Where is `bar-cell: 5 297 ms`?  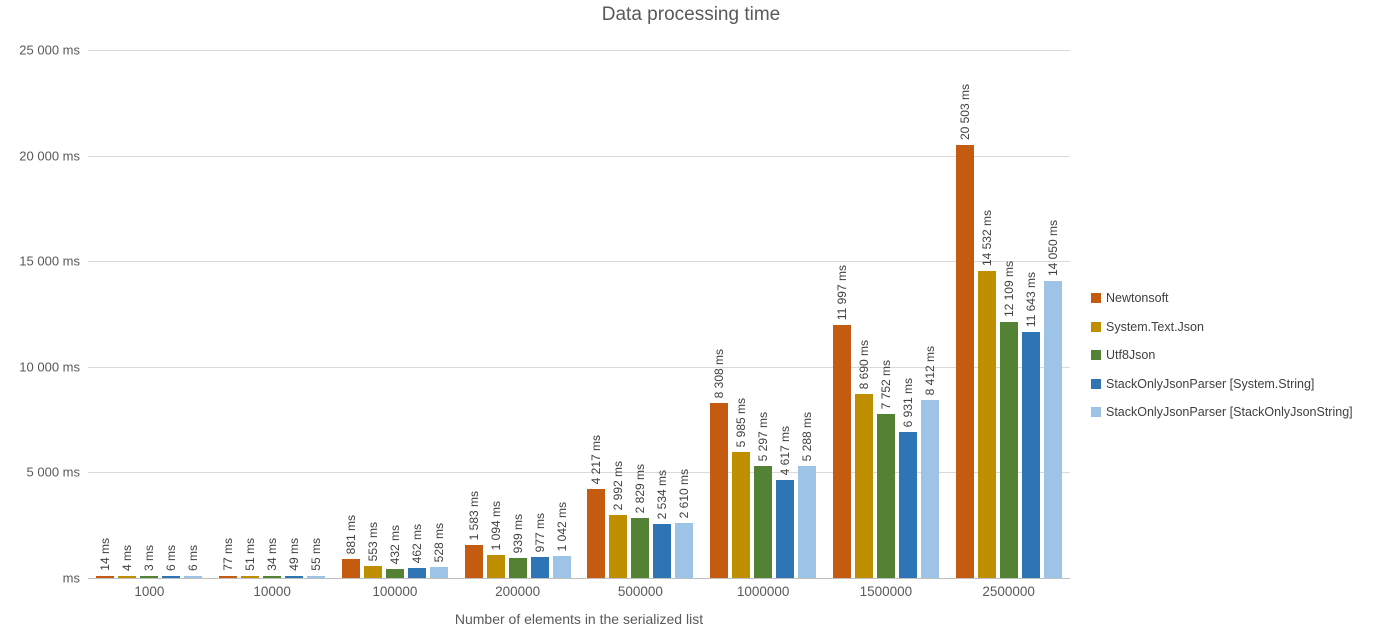 bar-cell: 5 297 ms is located at coordinates (763, 494).